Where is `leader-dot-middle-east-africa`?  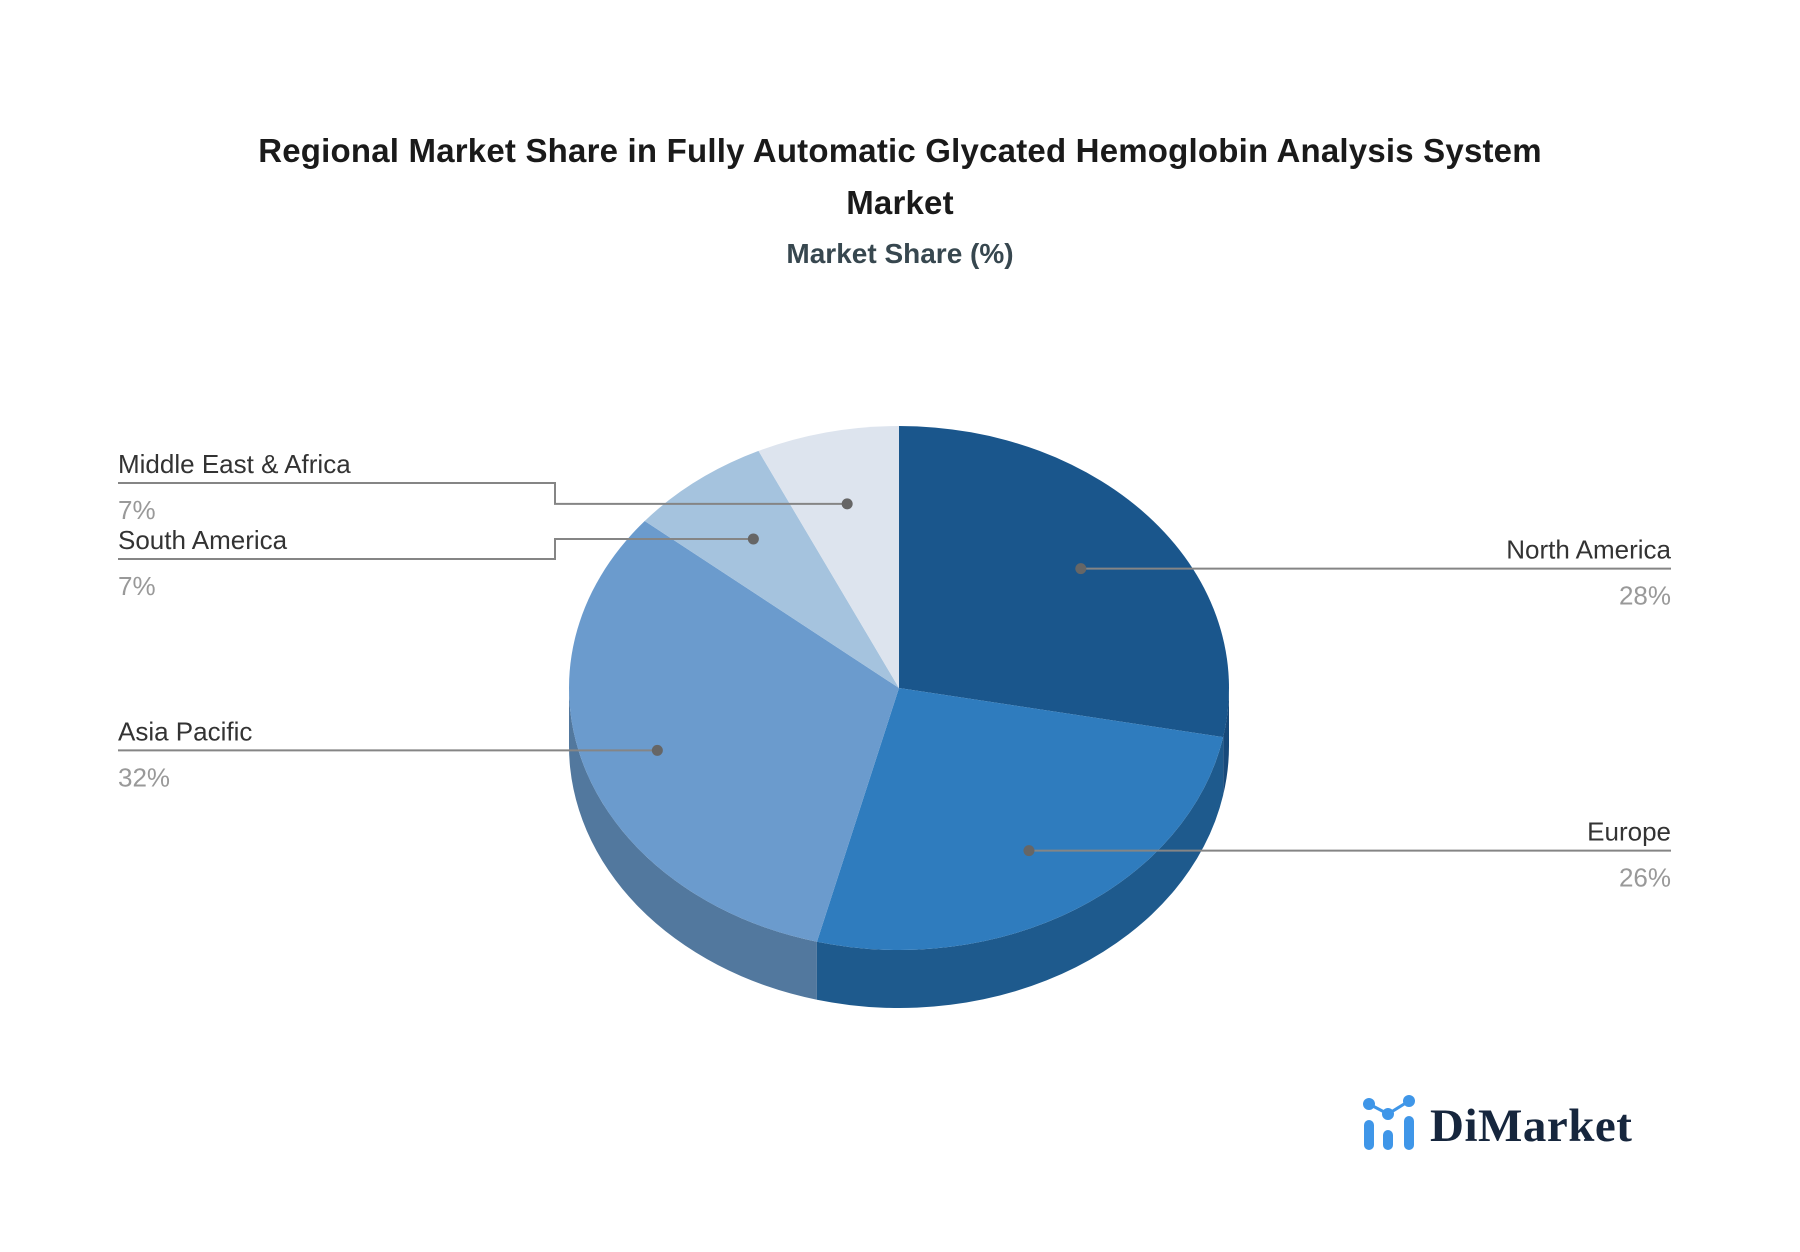
leader-dot-middle-east-africa is located at coordinates (847, 504).